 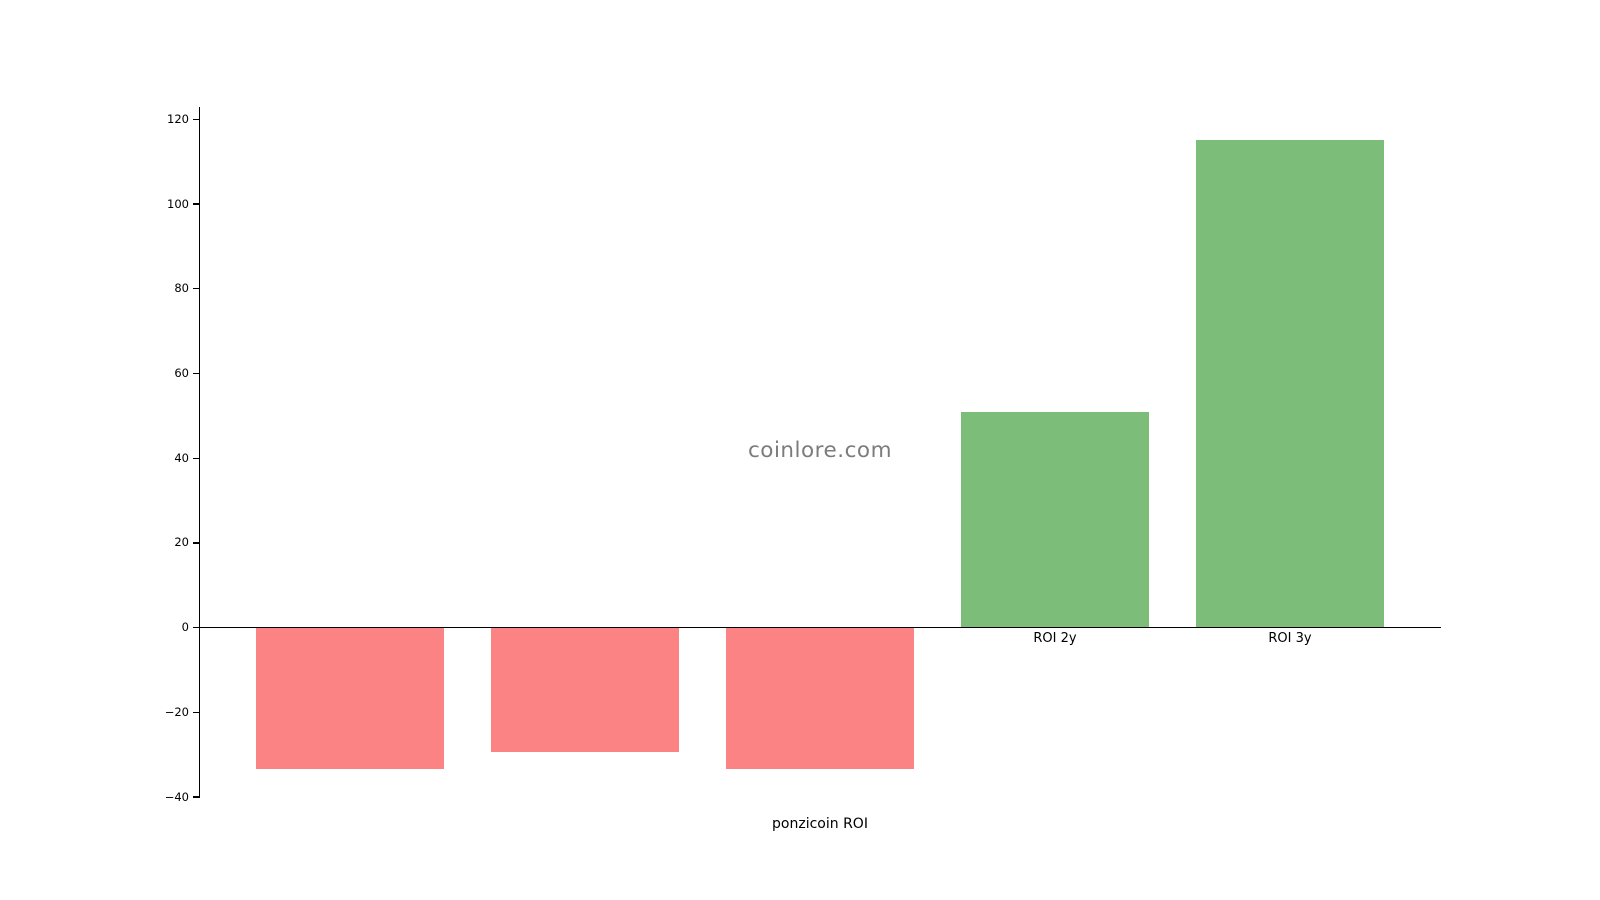 I want to click on y-tick-label: 40, so click(x=181, y=457).